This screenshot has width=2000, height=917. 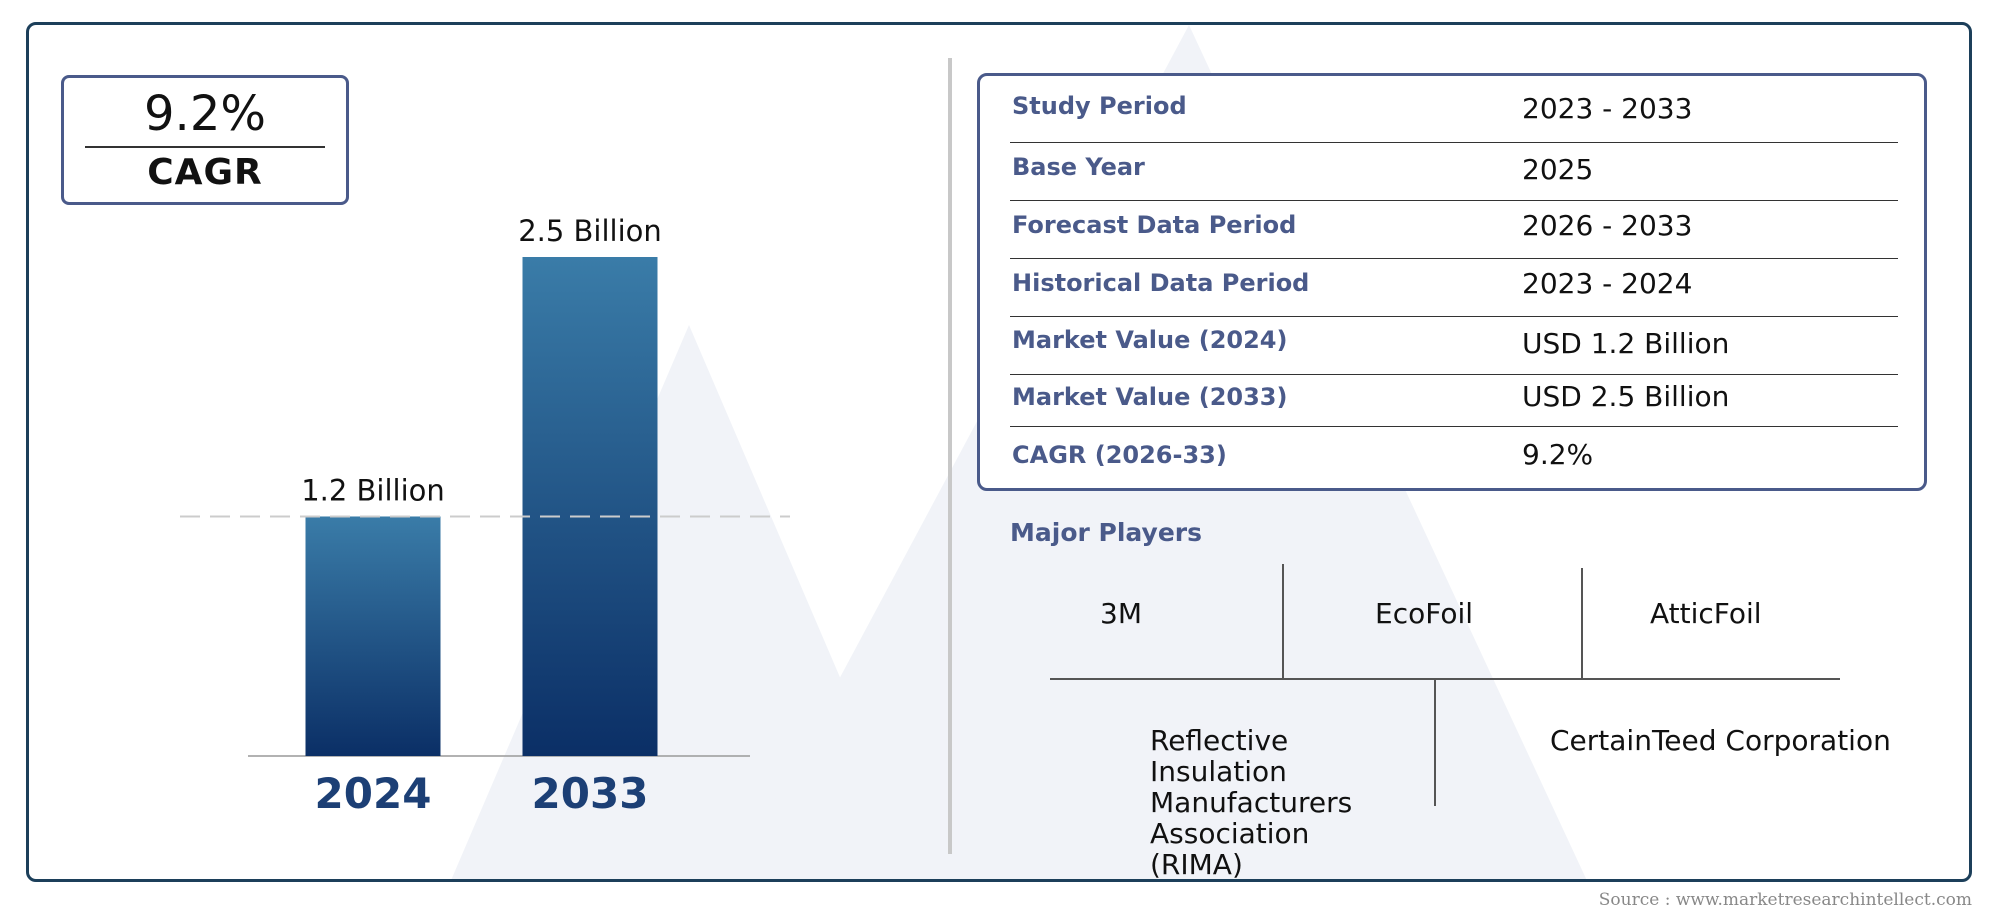 What do you see at coordinates (373, 490) in the screenshot?
I see `bar-value-label: 1.2 Billion` at bounding box center [373, 490].